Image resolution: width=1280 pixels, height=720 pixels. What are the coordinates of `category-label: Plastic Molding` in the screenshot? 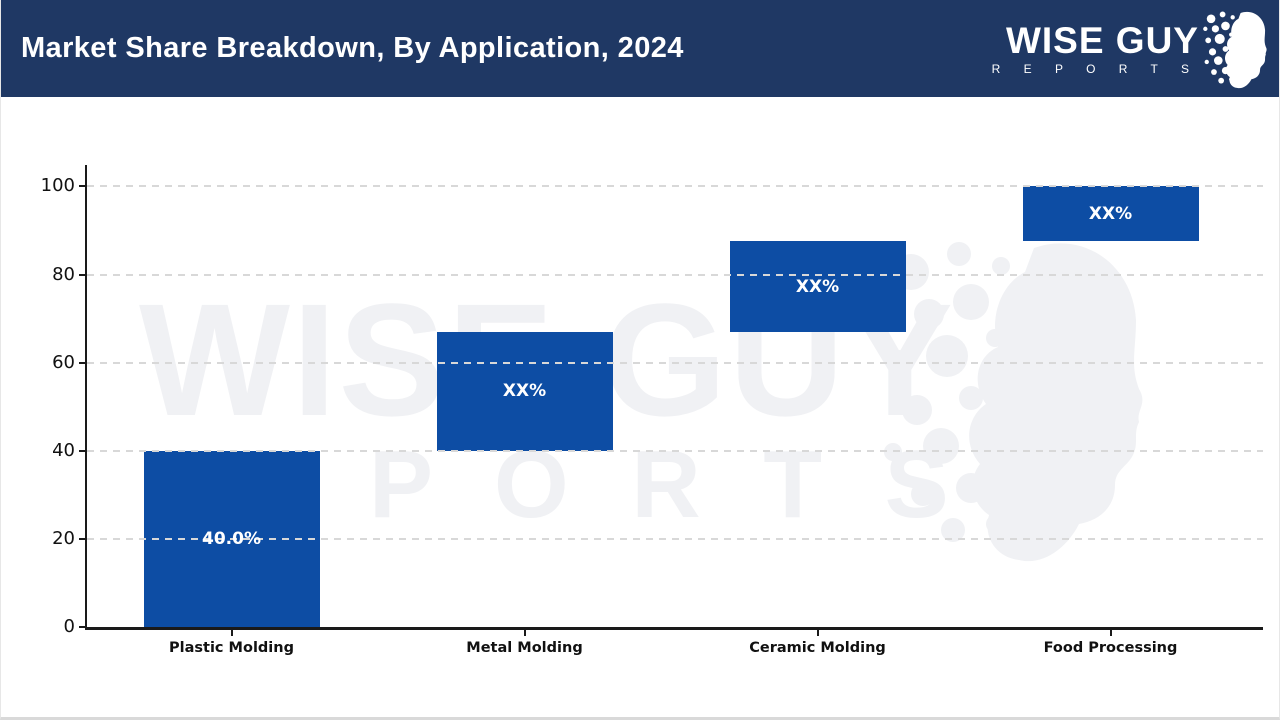 It's located at (231, 648).